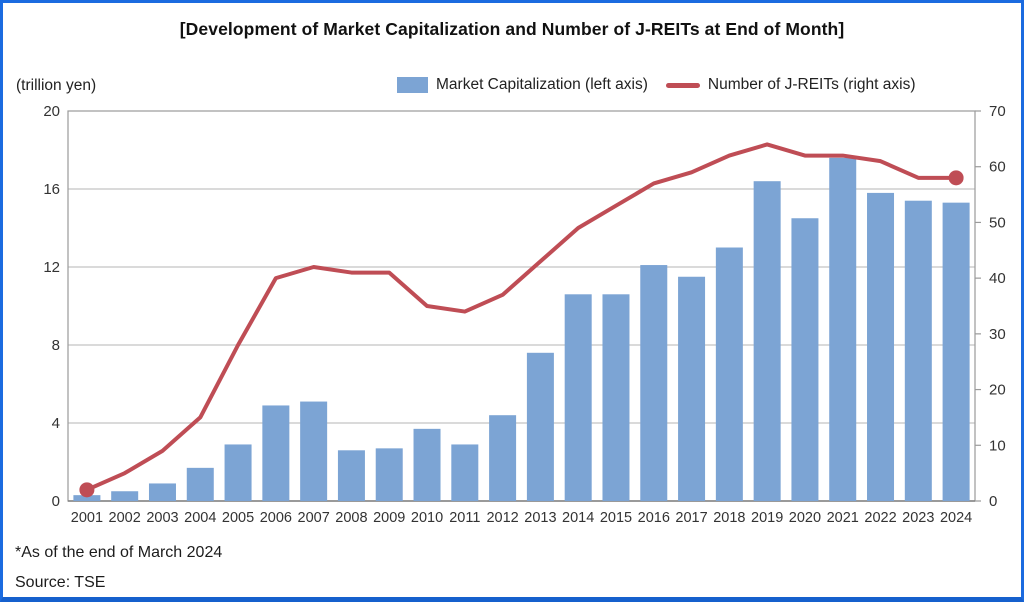 This screenshot has height=602, width=1024. I want to click on x-axis-label-2015: 2015, so click(616, 518).